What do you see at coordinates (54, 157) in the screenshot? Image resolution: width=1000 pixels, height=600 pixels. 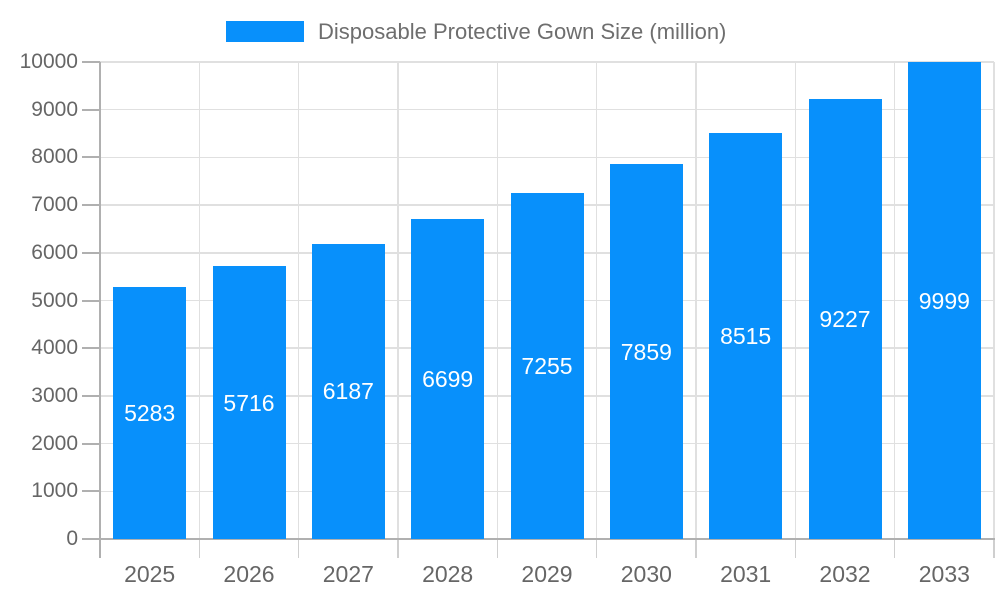 I see `y-tick-label: 8000` at bounding box center [54, 157].